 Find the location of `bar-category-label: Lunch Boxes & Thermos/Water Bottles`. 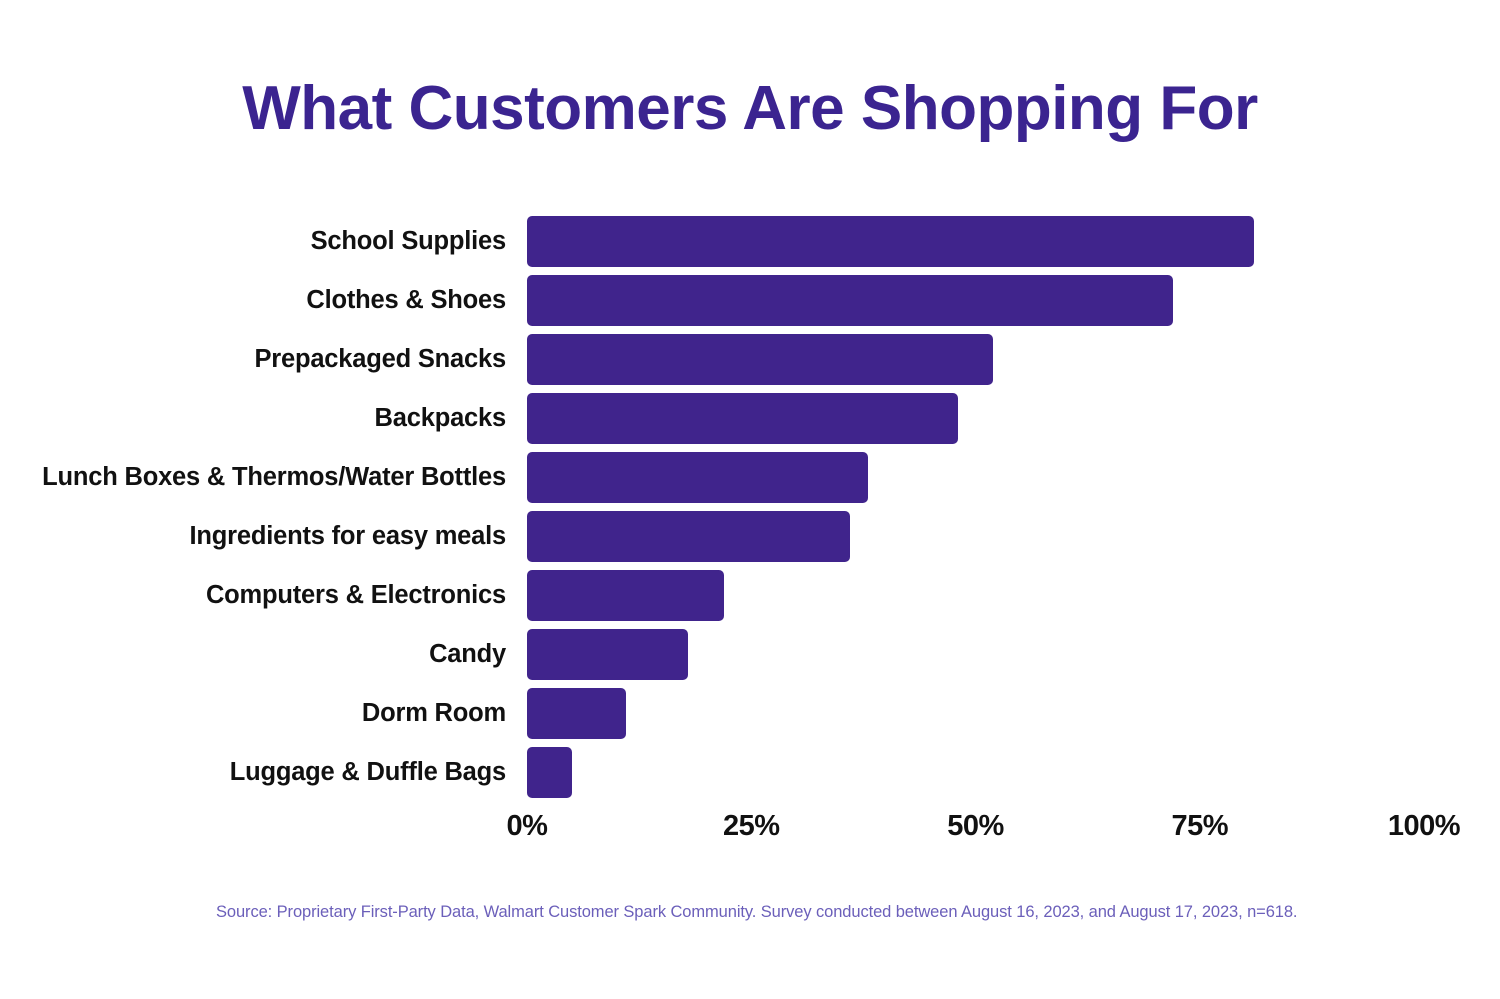

bar-category-label: Lunch Boxes & Thermos/Water Bottles is located at coordinates (274, 477).